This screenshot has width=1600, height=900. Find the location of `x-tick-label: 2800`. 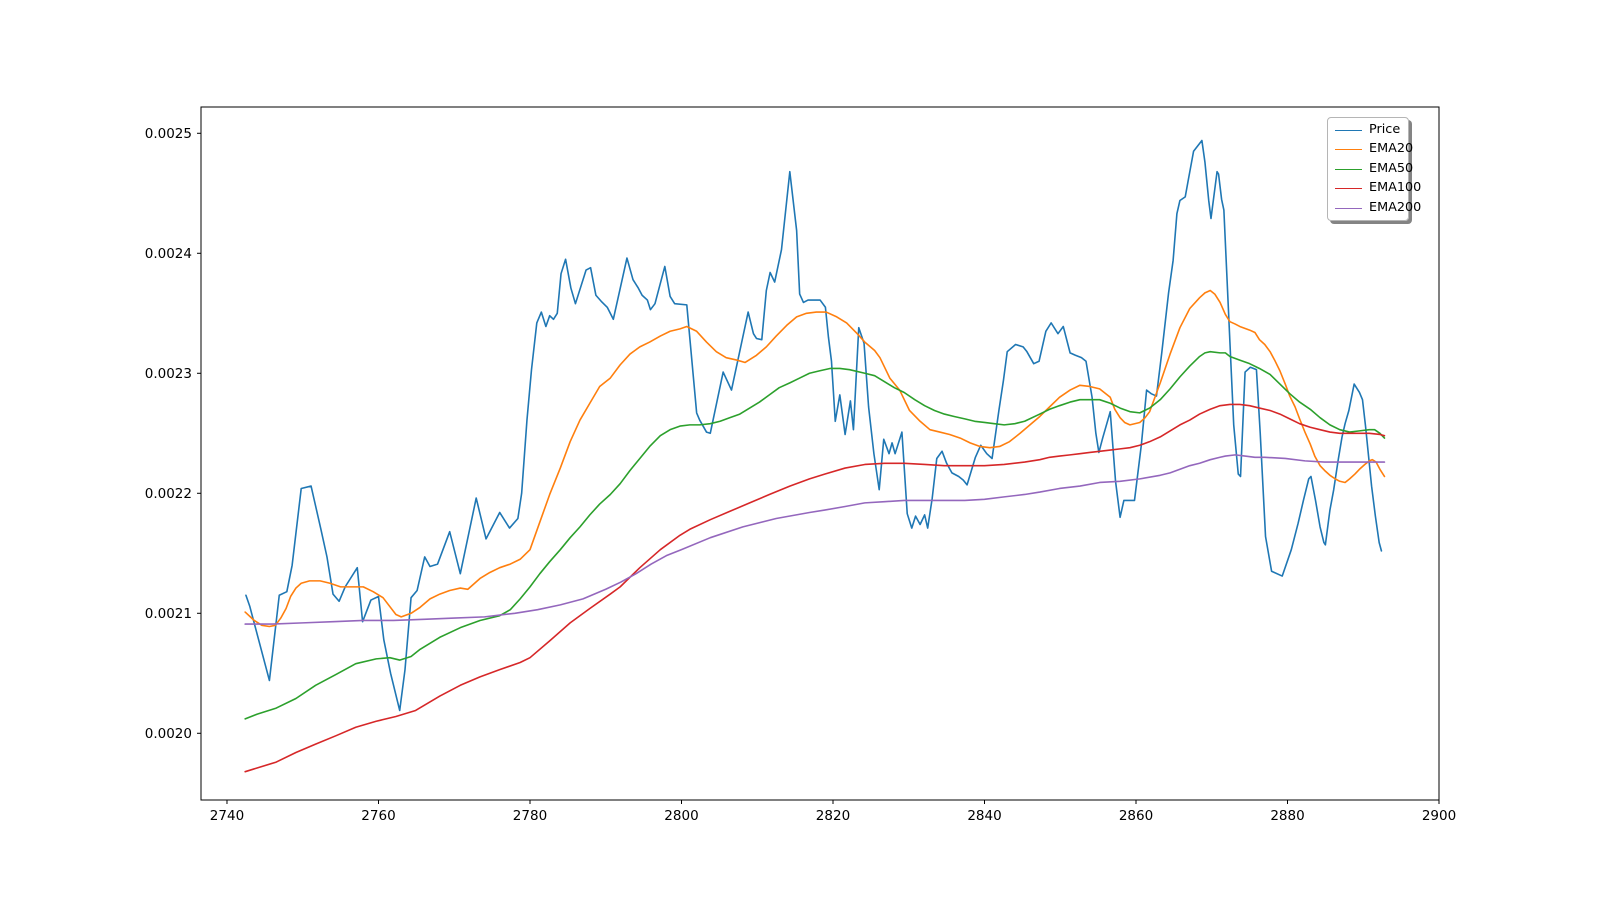

x-tick-label: 2800 is located at coordinates (681, 816).